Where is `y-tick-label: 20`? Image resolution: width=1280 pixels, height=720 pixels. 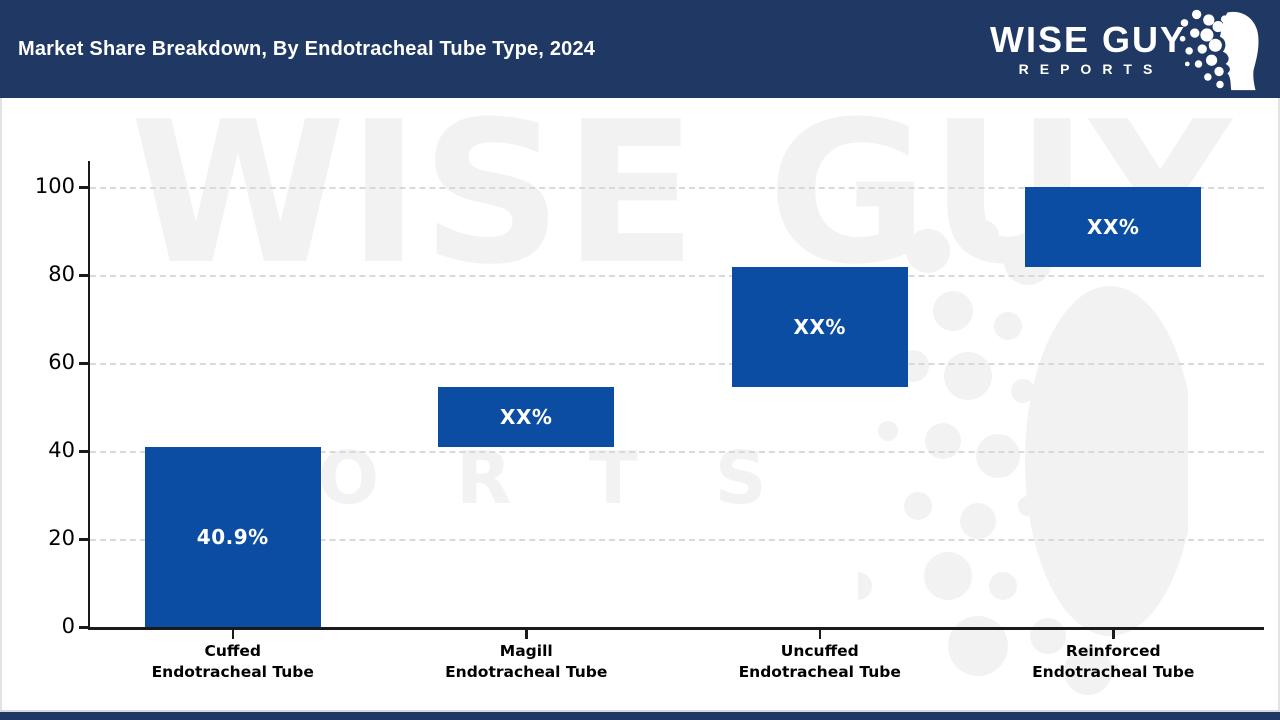 y-tick-label: 20 is located at coordinates (61, 538).